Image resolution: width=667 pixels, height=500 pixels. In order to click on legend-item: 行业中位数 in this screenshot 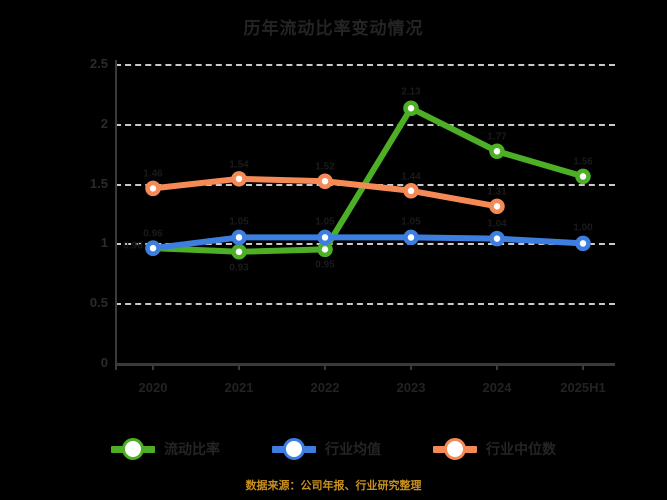, I will do `click(494, 449)`.